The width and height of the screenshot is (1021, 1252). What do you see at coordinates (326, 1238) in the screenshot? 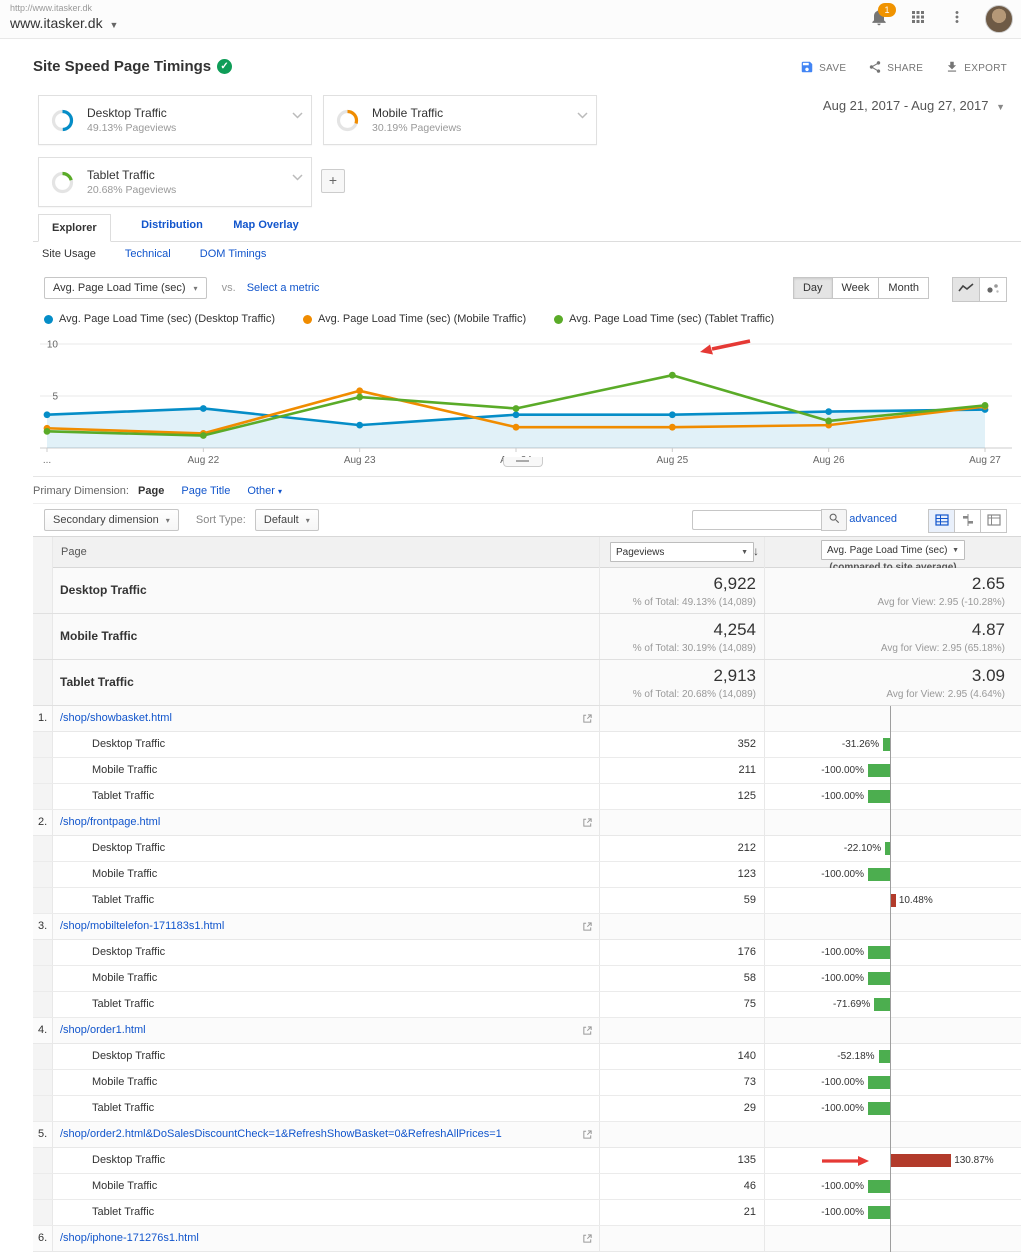
I see `page-url-cell: /shop/iphone-171276s1.html` at bounding box center [326, 1238].